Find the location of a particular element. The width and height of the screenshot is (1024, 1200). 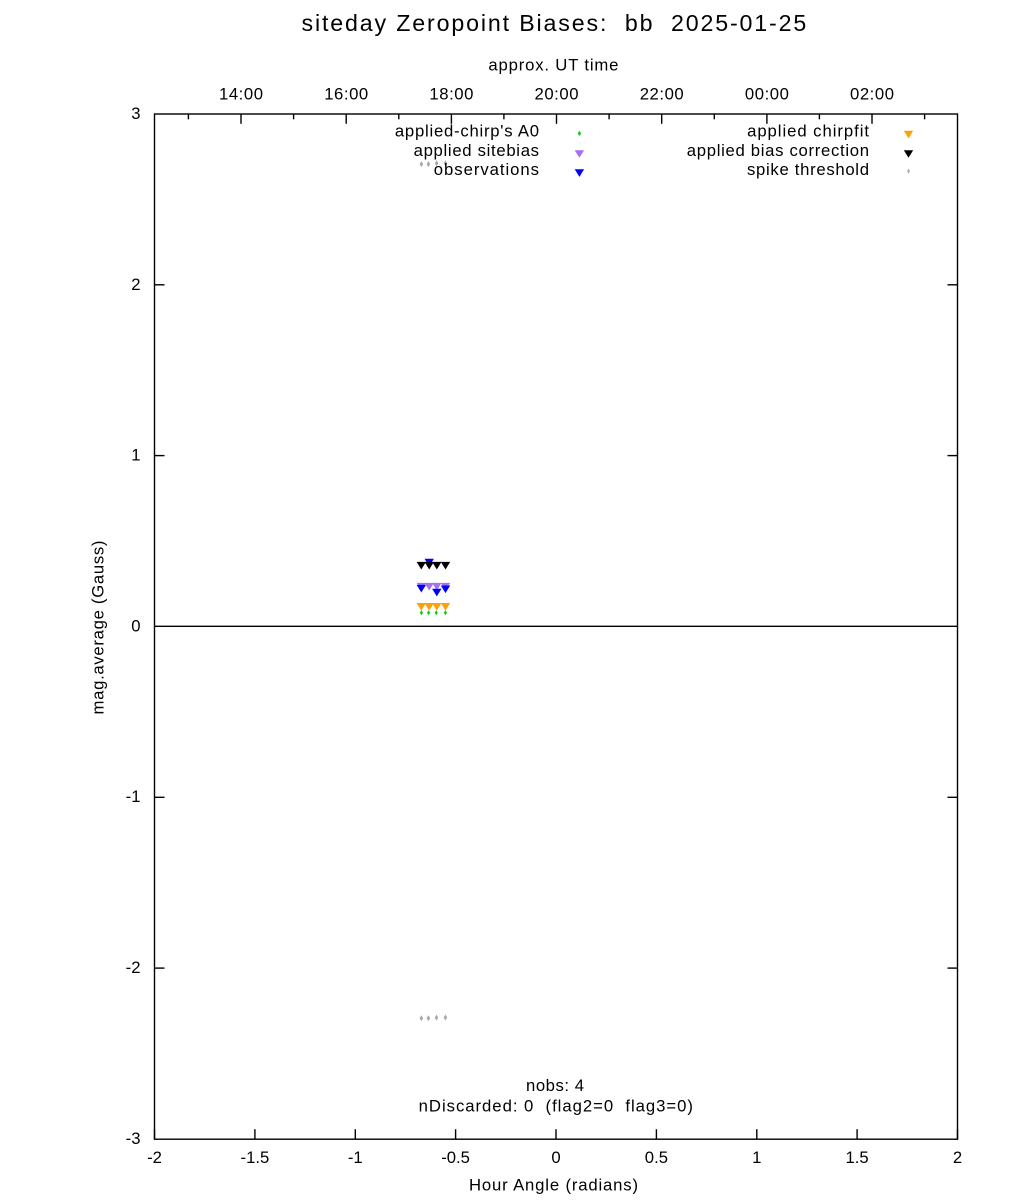

svg-text: nobs: 4 is located at coordinates (555, 1085).